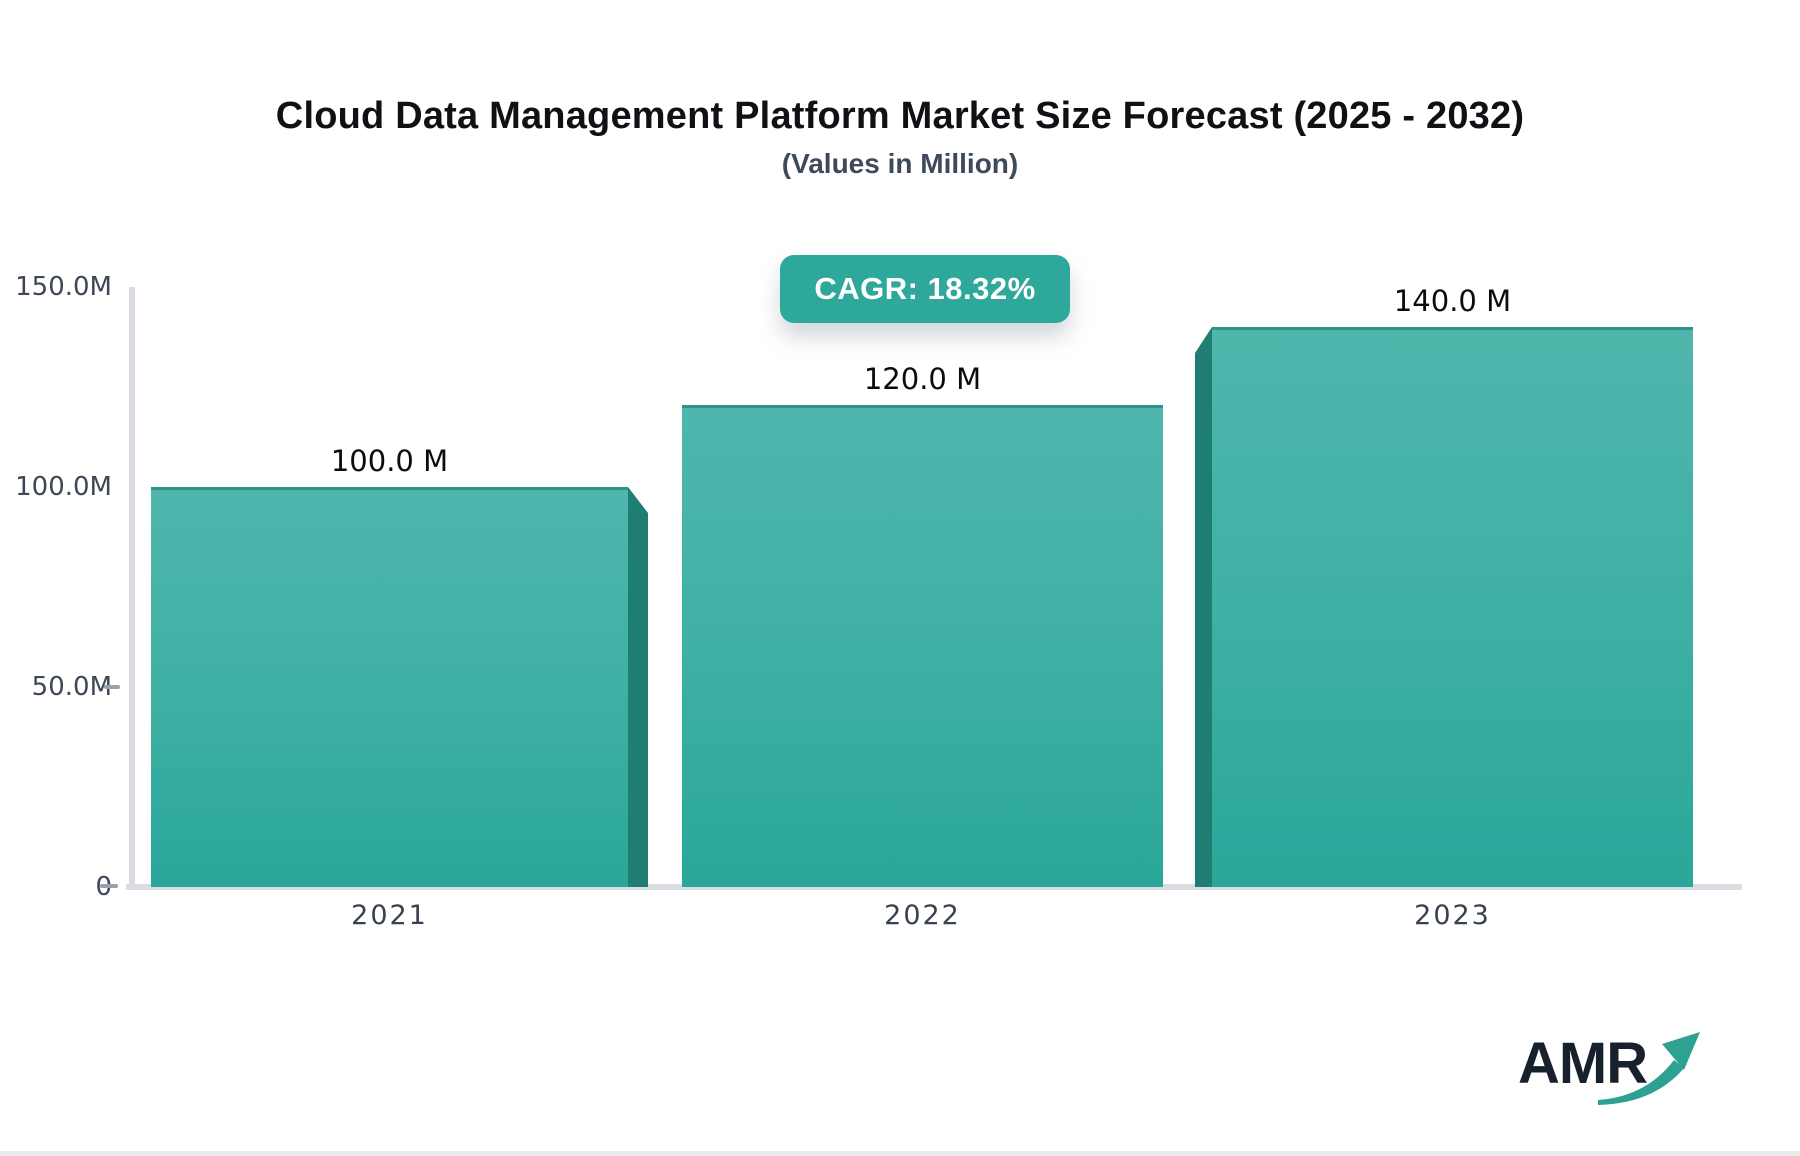 Image resolution: width=1800 pixels, height=1156 pixels. Describe the element at coordinates (900, 1153) in the screenshot. I see `bottom-border-strip` at that location.